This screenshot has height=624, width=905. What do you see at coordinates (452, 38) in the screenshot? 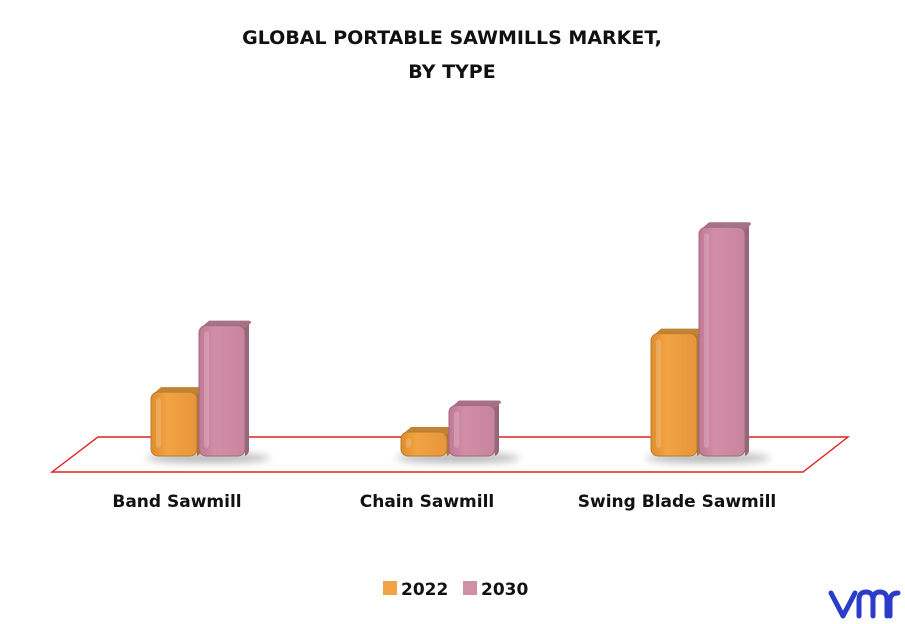
I see `chart-title: GLOBAL PORTABLE SAWMILLS MARKET,` at bounding box center [452, 38].